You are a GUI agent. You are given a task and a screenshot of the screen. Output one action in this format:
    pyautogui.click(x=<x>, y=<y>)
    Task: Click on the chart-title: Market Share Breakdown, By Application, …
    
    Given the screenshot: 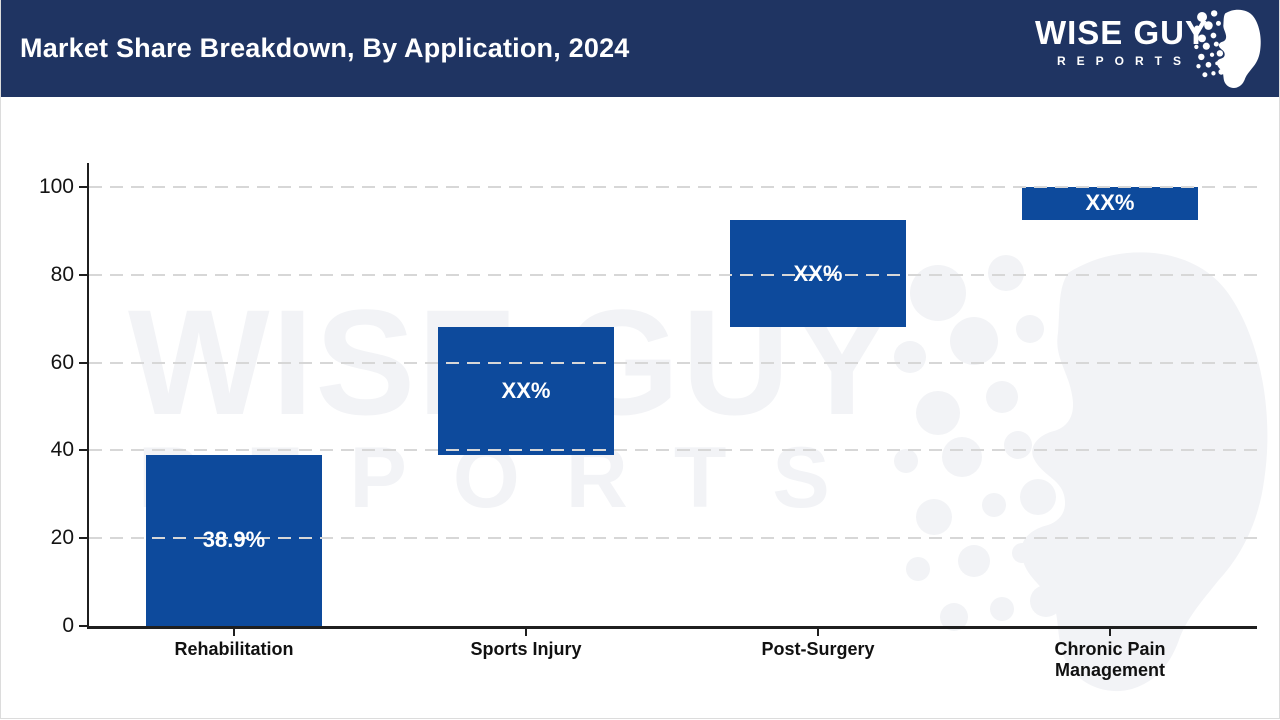 What is the action you would take?
    pyautogui.click(x=325, y=48)
    